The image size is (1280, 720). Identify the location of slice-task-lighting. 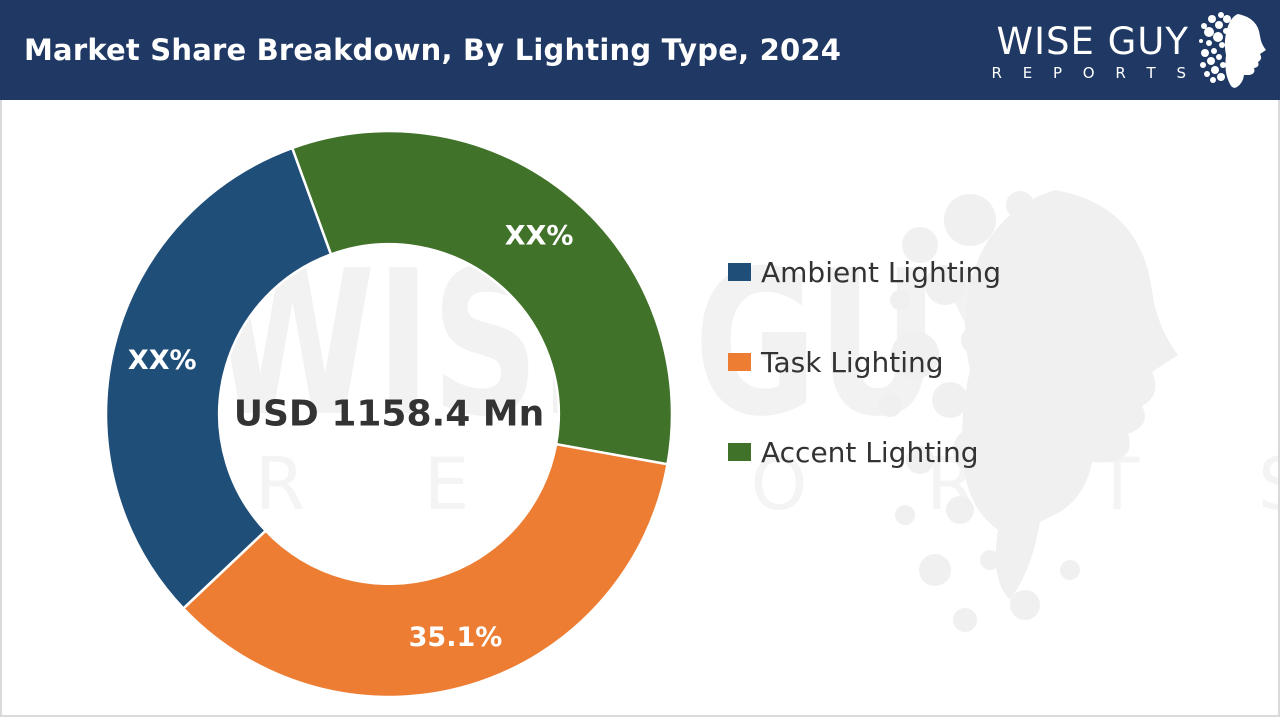
(425, 570).